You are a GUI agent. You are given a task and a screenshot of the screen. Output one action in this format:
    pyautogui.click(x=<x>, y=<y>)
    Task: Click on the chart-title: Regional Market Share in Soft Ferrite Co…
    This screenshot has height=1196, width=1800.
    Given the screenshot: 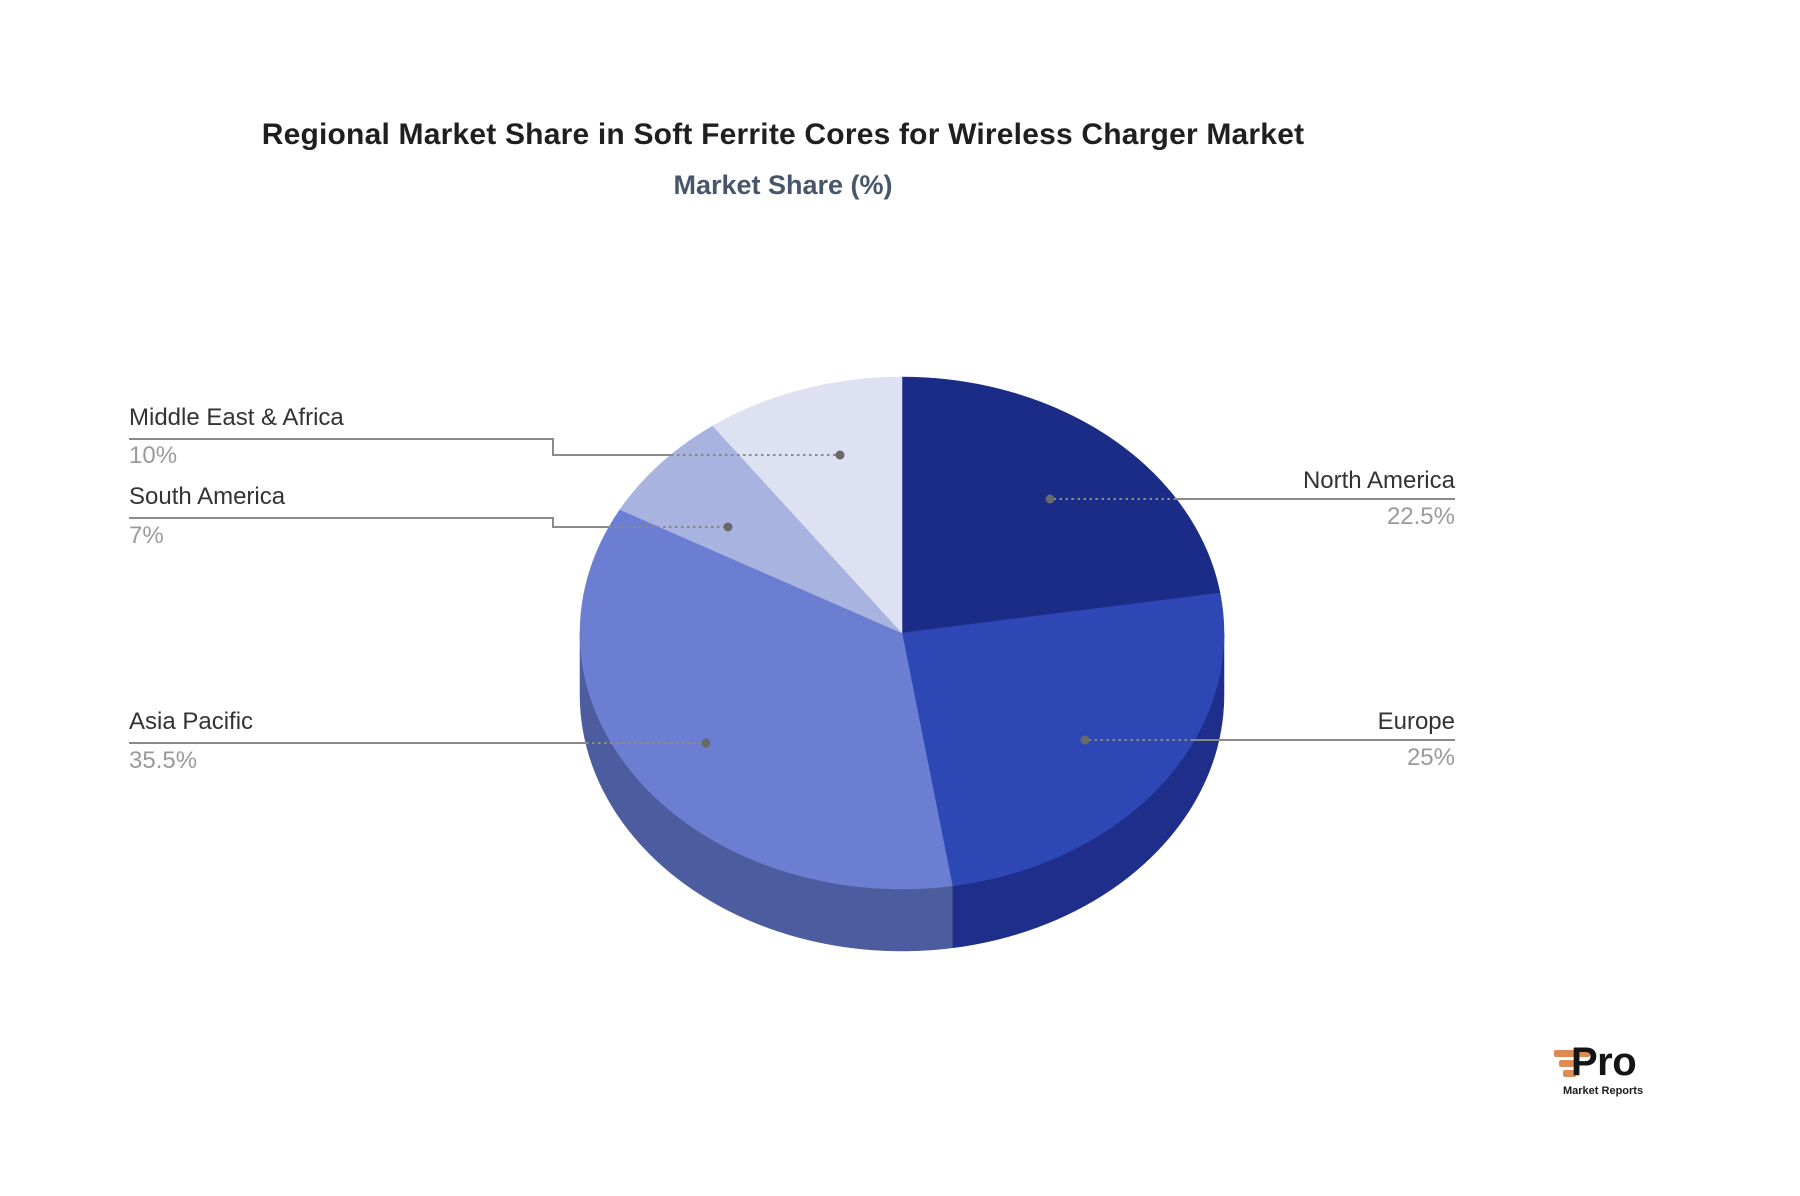 What is the action you would take?
    pyautogui.click(x=783, y=134)
    